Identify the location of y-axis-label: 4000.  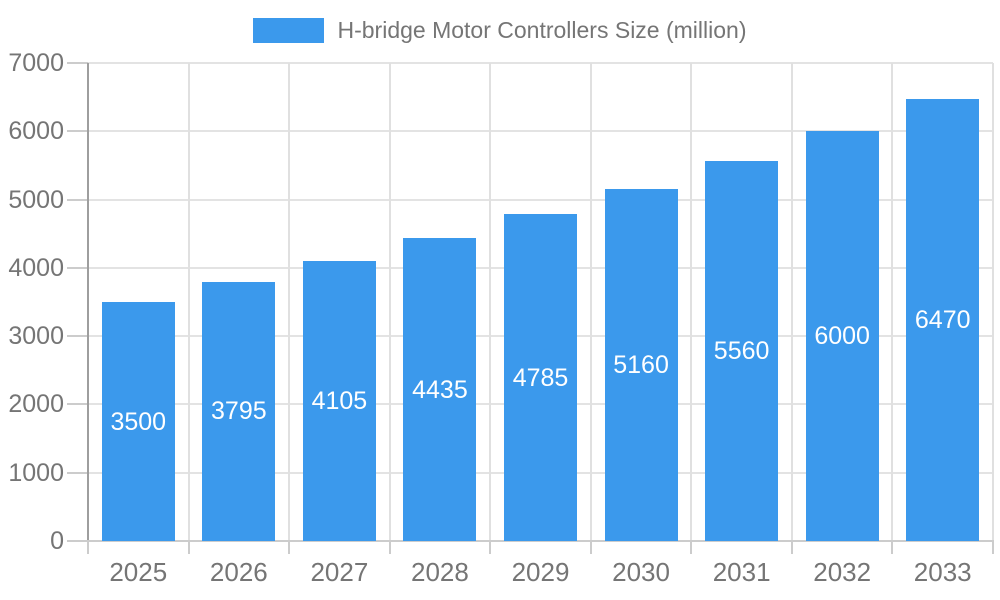
(36, 267).